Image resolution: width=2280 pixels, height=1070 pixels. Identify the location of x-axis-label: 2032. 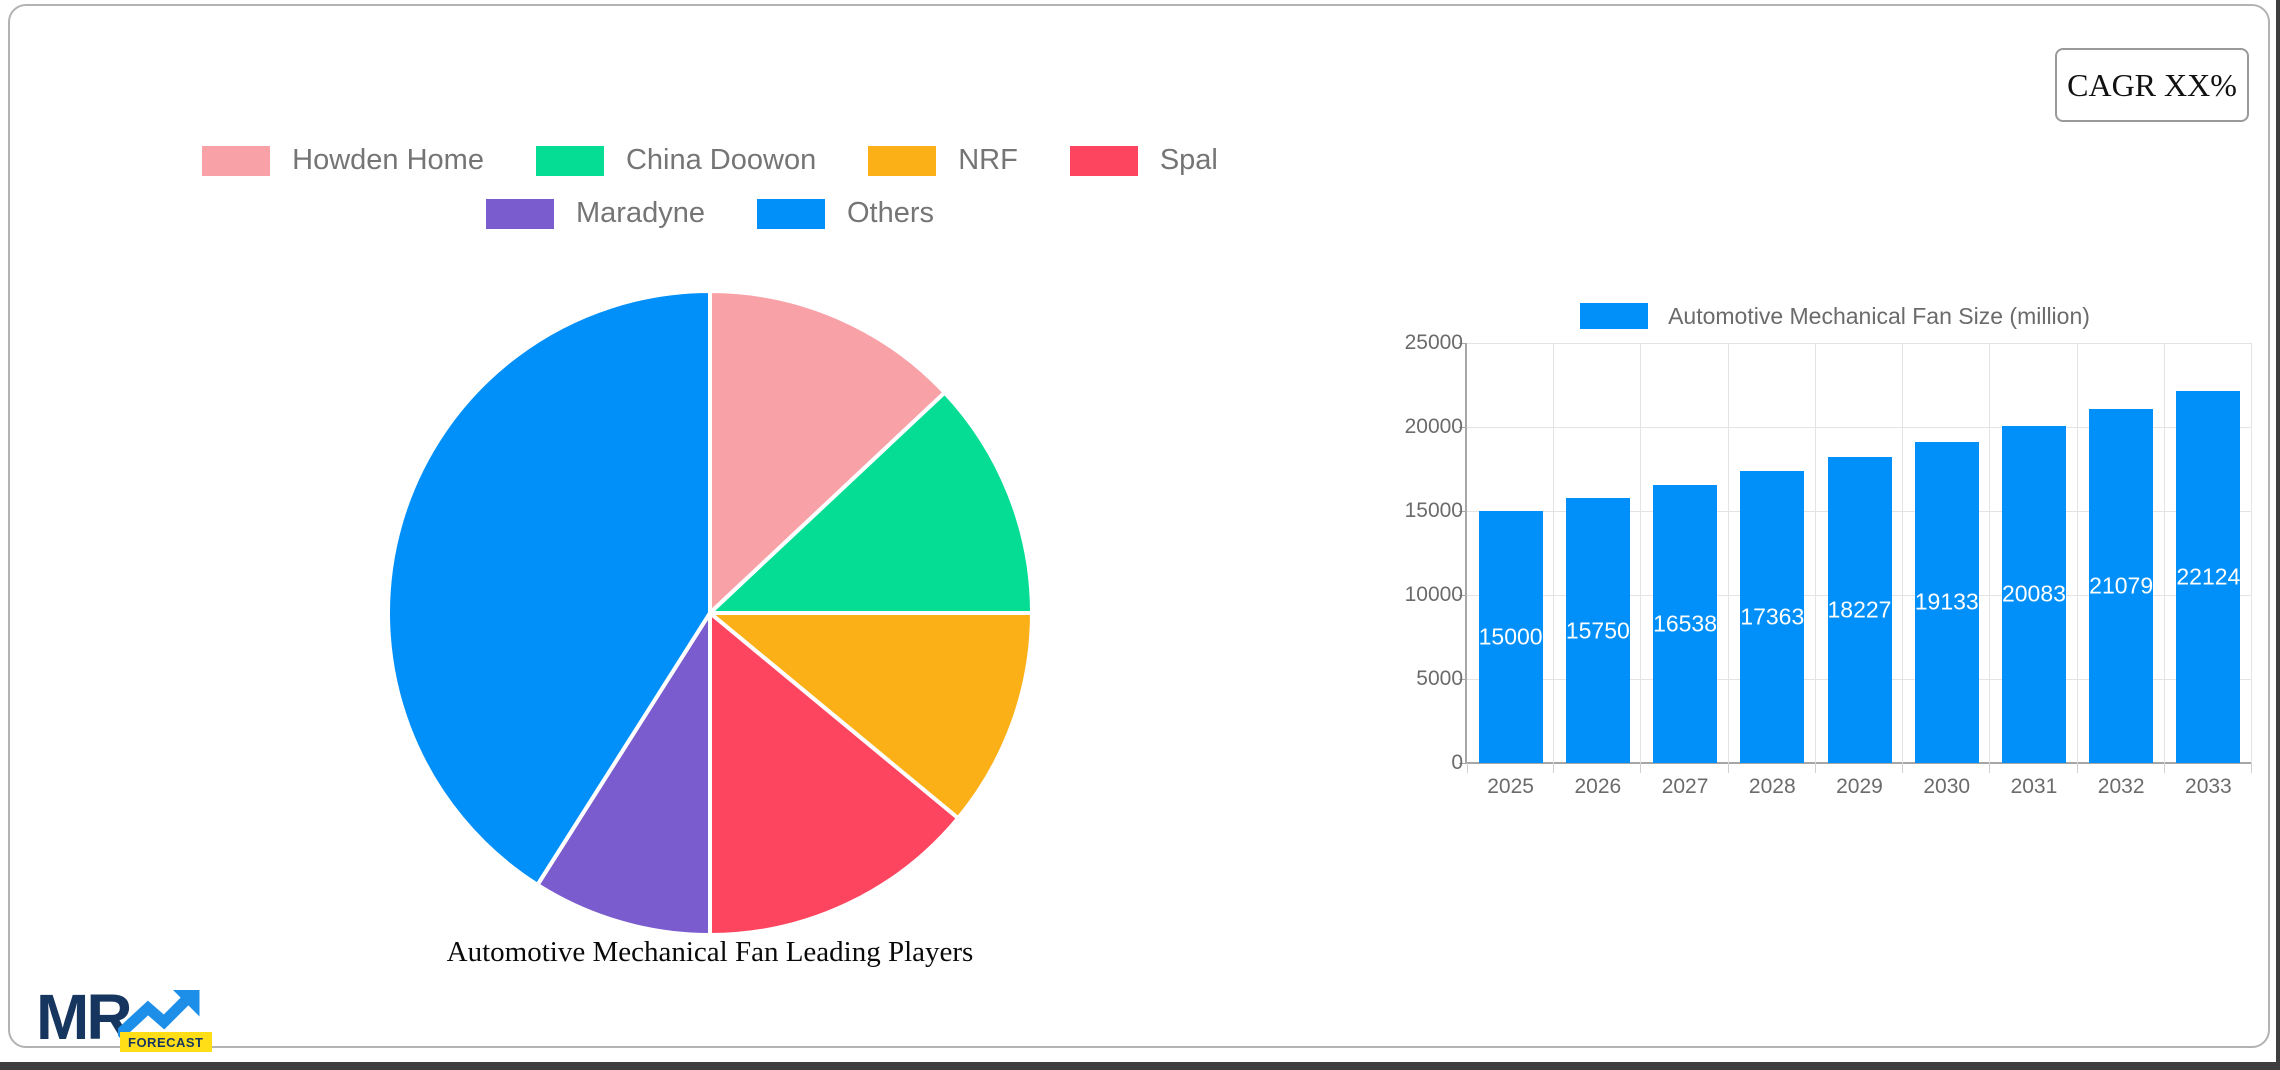
(2121, 786).